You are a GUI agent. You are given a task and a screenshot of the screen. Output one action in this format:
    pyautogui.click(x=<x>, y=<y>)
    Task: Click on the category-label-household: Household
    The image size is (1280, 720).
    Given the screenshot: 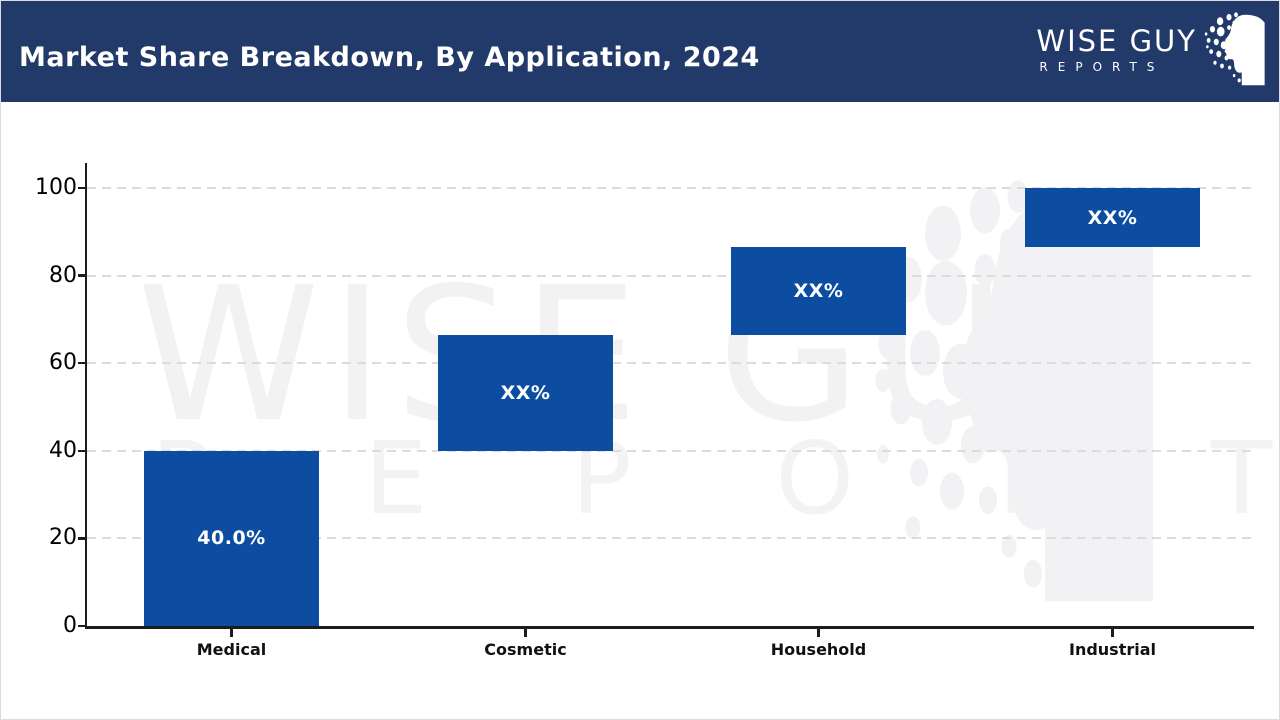 What is the action you would take?
    pyautogui.click(x=818, y=649)
    